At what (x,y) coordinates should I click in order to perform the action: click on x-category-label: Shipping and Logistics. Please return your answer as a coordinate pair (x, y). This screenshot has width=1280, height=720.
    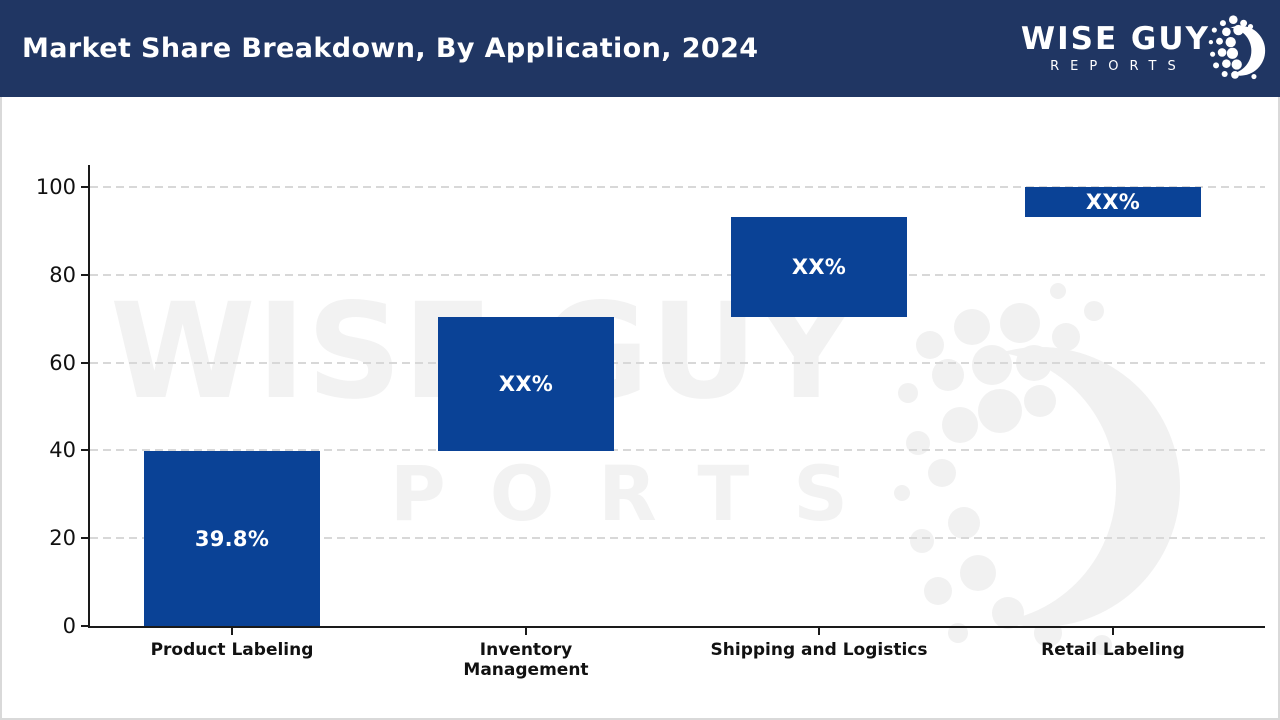
    Looking at the image, I should click on (819, 650).